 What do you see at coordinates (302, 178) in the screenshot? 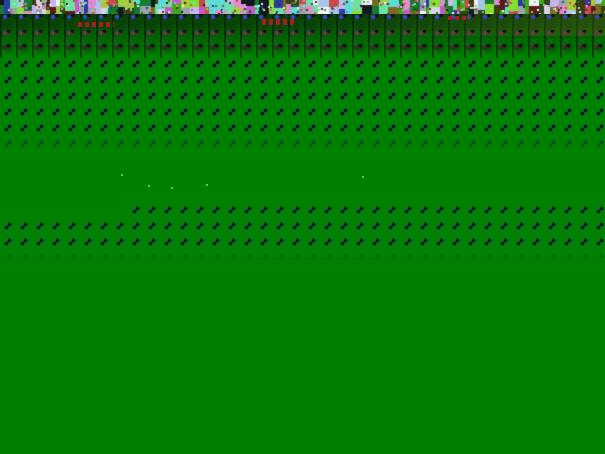
I see `plain-green-band` at bounding box center [302, 178].